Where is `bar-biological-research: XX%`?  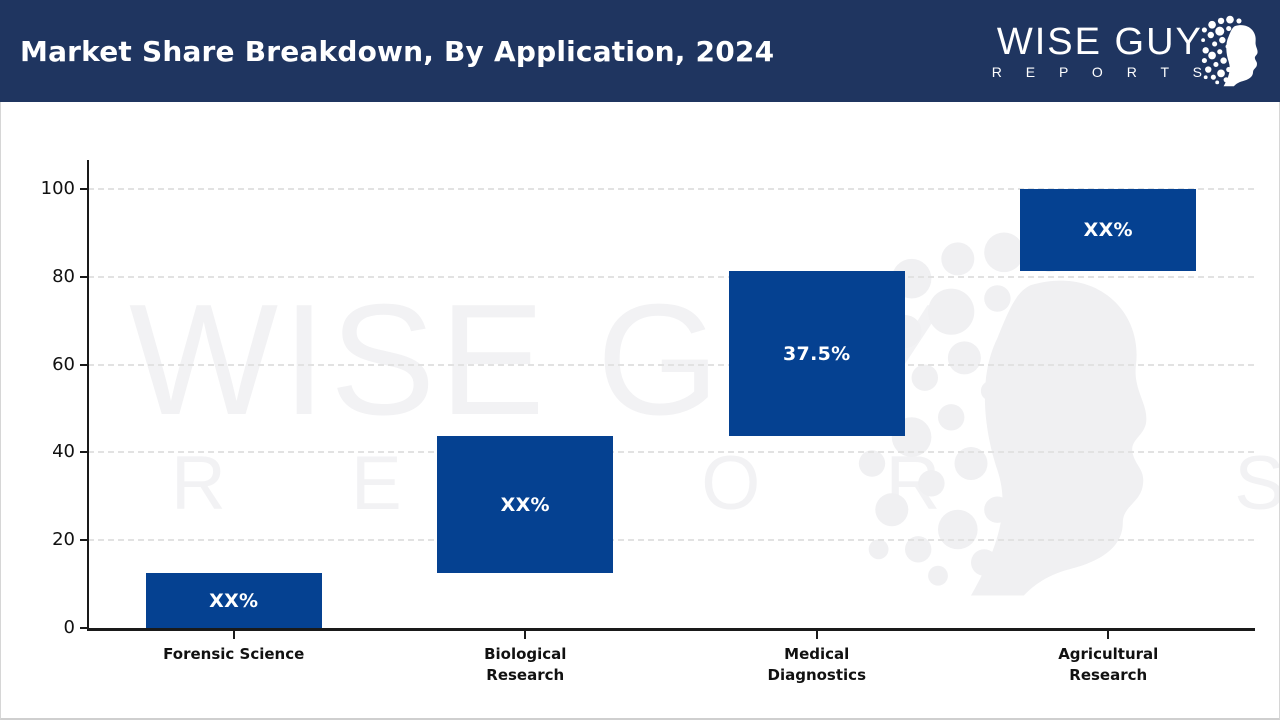 bar-biological-research: XX% is located at coordinates (525, 504).